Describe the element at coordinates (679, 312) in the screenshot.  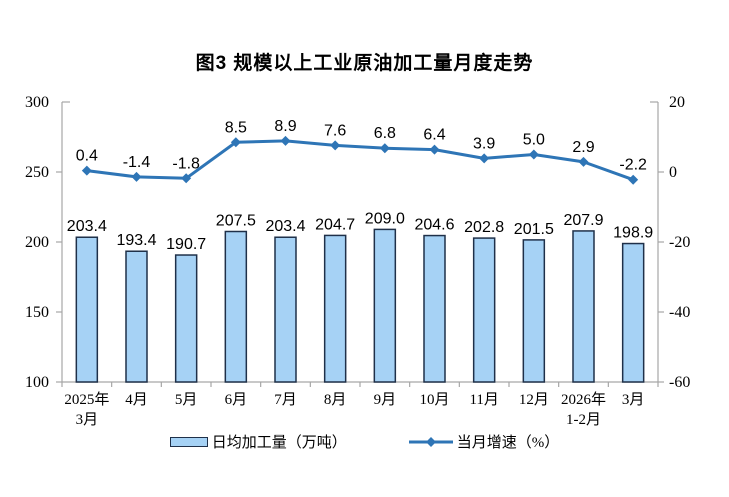
I see `right-axis-tick-label: -40` at that location.